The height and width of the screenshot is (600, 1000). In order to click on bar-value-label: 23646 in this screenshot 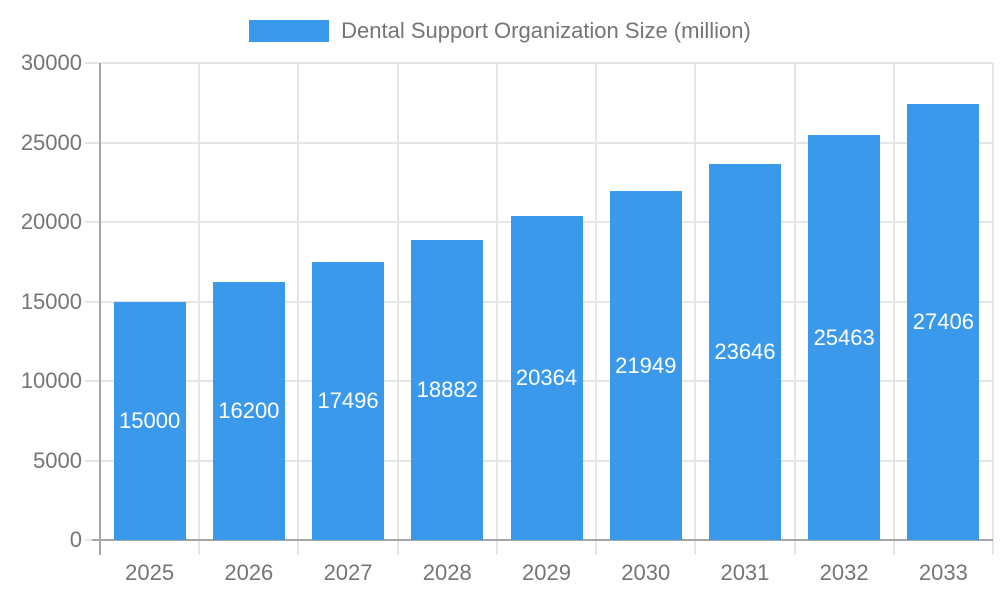, I will do `click(745, 351)`.